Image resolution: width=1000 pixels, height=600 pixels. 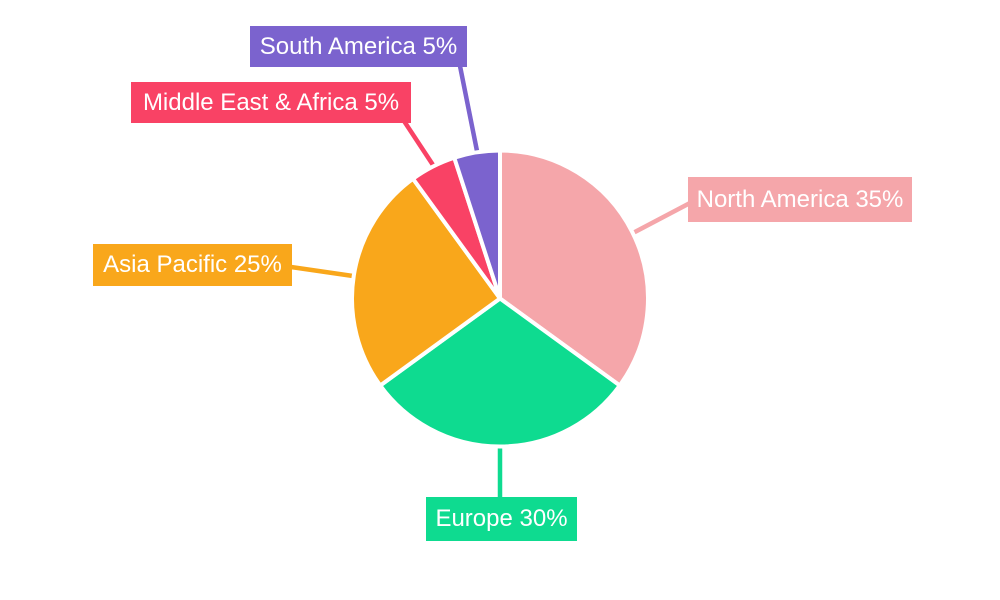 What do you see at coordinates (322, 271) in the screenshot?
I see `leader-line-asia-pacific` at bounding box center [322, 271].